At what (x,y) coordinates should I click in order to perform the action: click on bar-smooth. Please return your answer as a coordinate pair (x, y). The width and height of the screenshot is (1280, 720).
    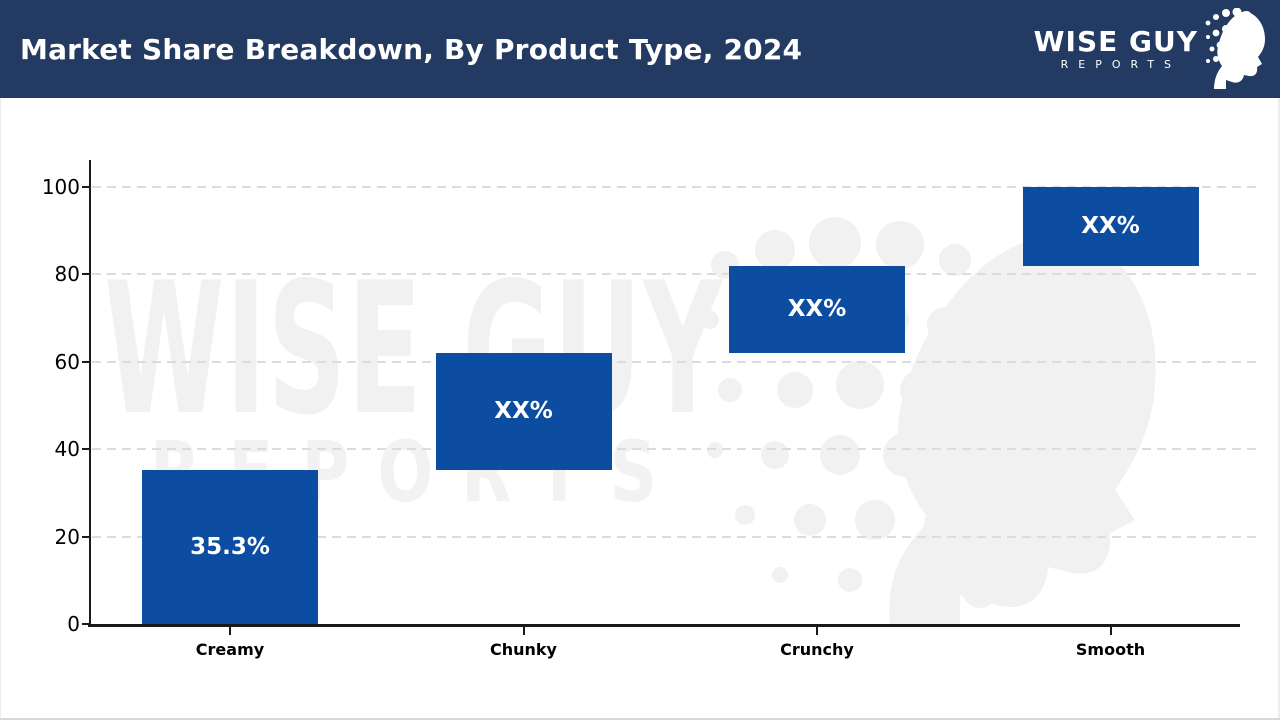
    Looking at the image, I should click on (1110, 226).